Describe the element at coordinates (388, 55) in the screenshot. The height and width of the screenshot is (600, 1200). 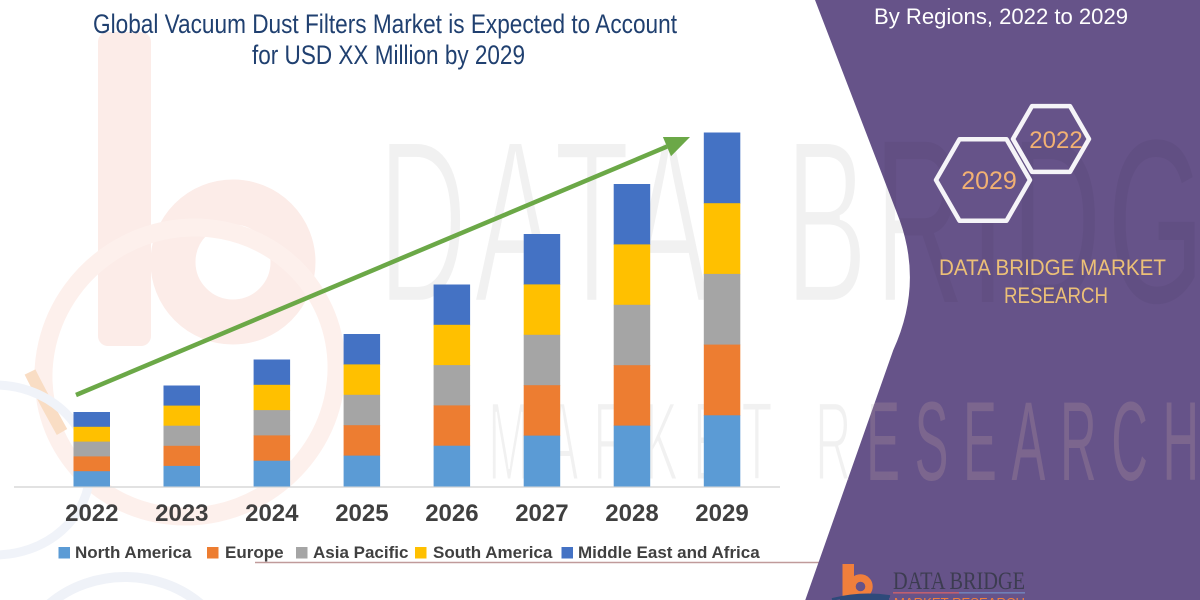
I see `svg-text: for USD XX Million by 2029` at that location.